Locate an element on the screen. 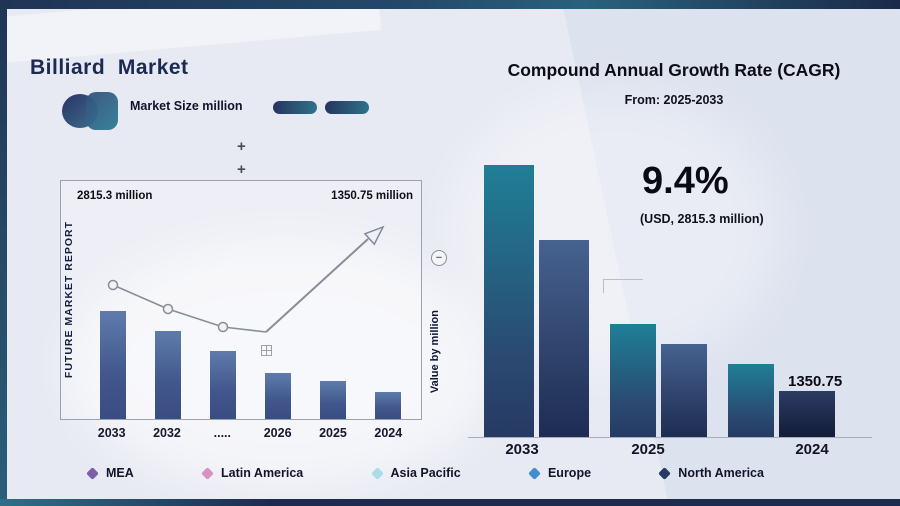 Image resolution: width=900 pixels, height=506 pixels. right-y-axis-label: Value by million is located at coordinates (435, 352).